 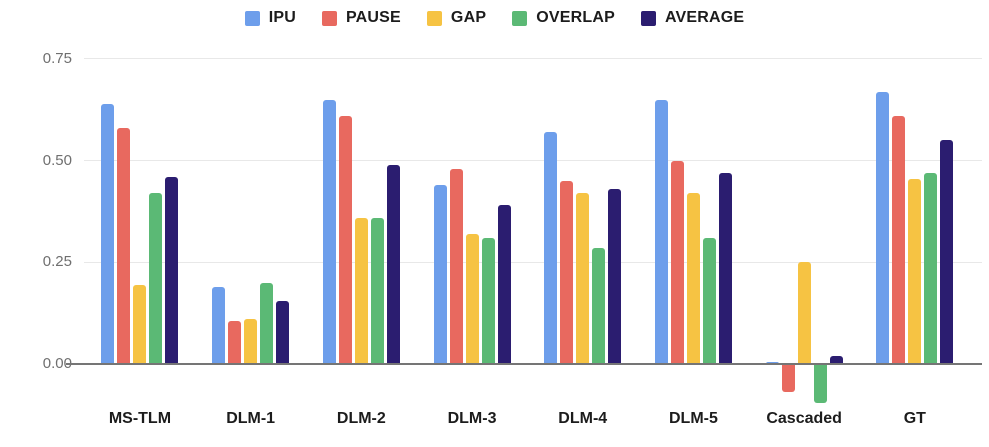 I want to click on bar-cascaded-gap, so click(x=804, y=313).